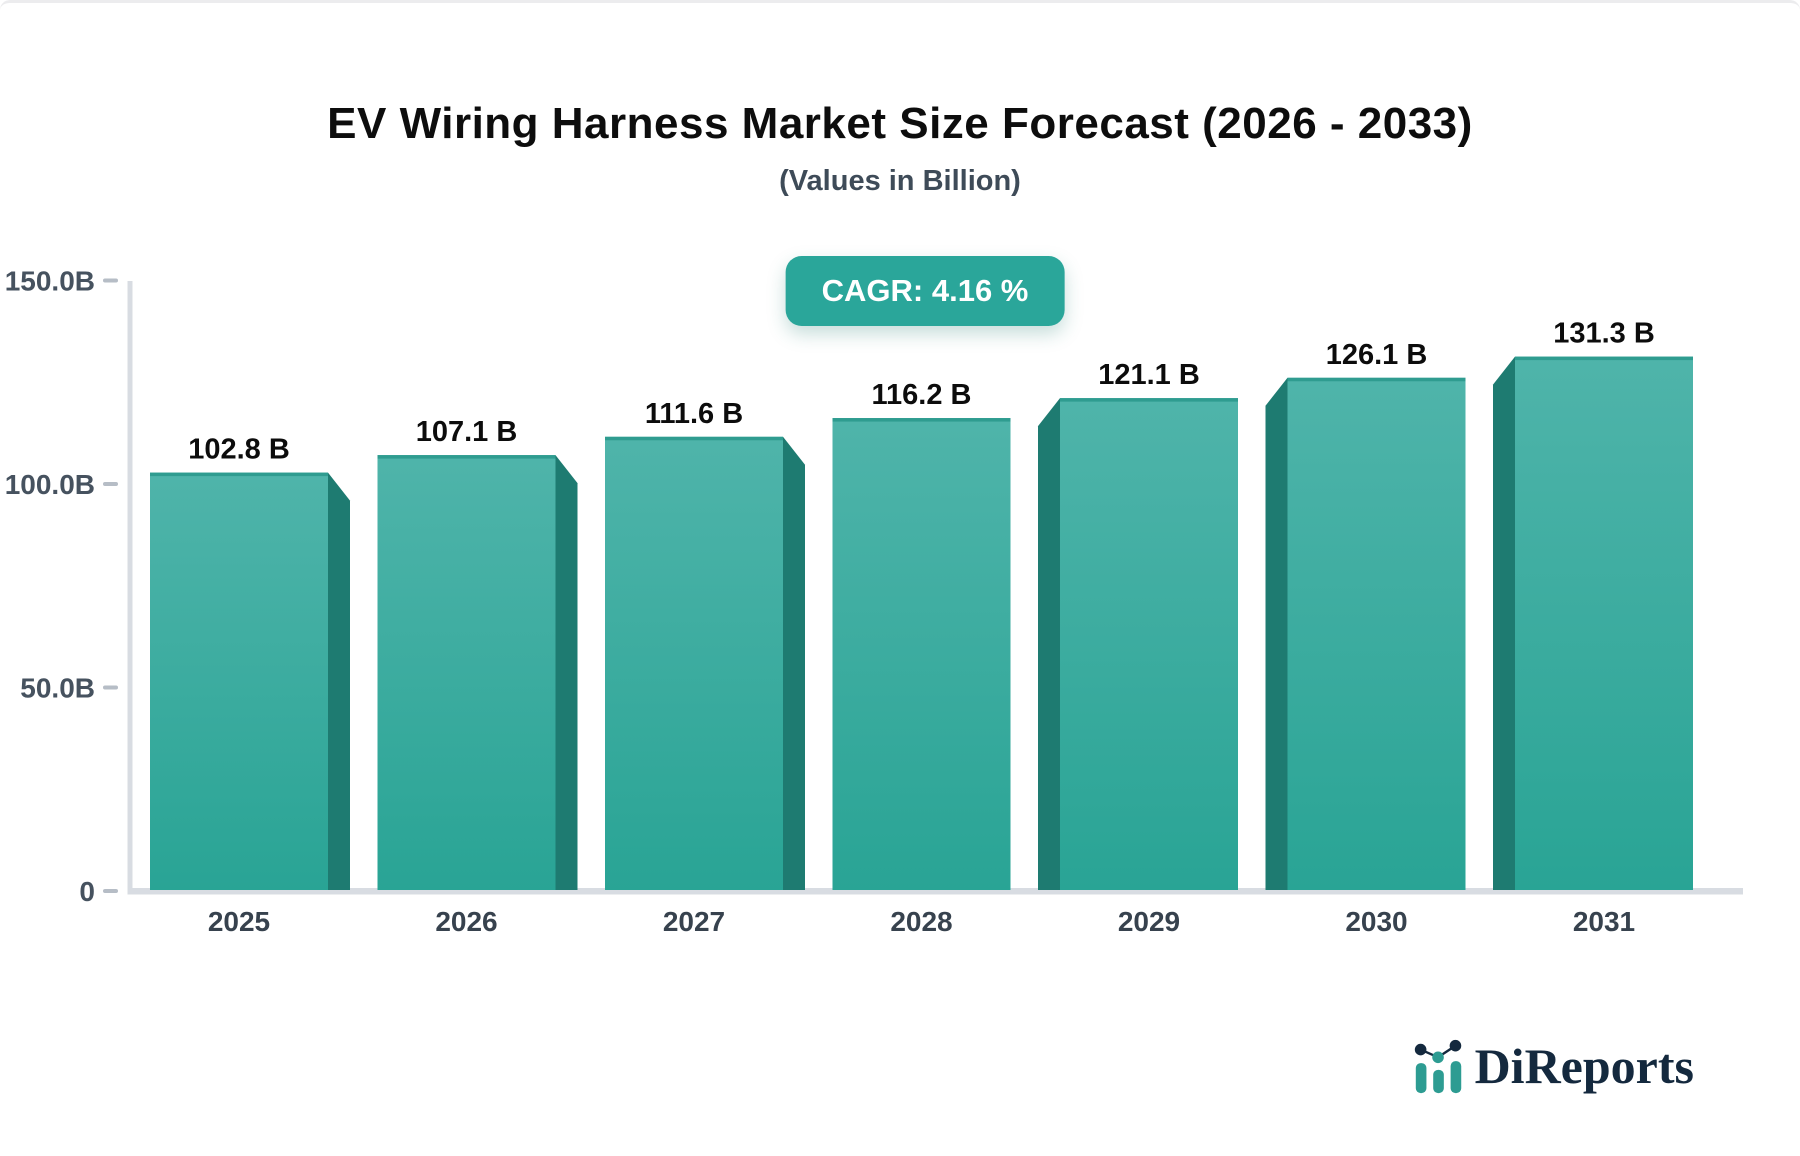 The image size is (1800, 1156). Describe the element at coordinates (921, 654) in the screenshot. I see `bar-2028` at that location.